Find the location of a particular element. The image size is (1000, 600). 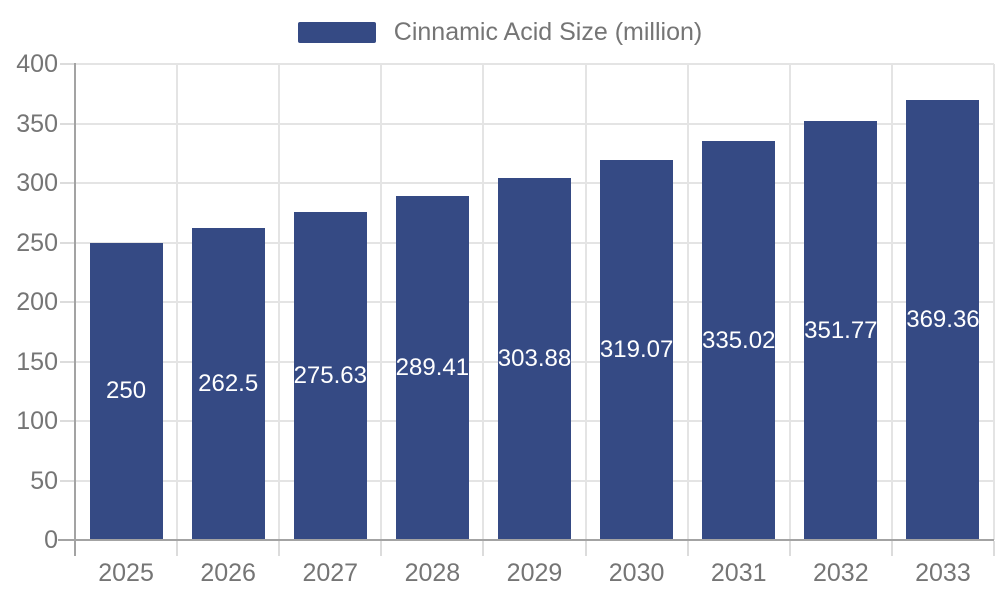

bar-value-label: 303.88 is located at coordinates (534, 359).